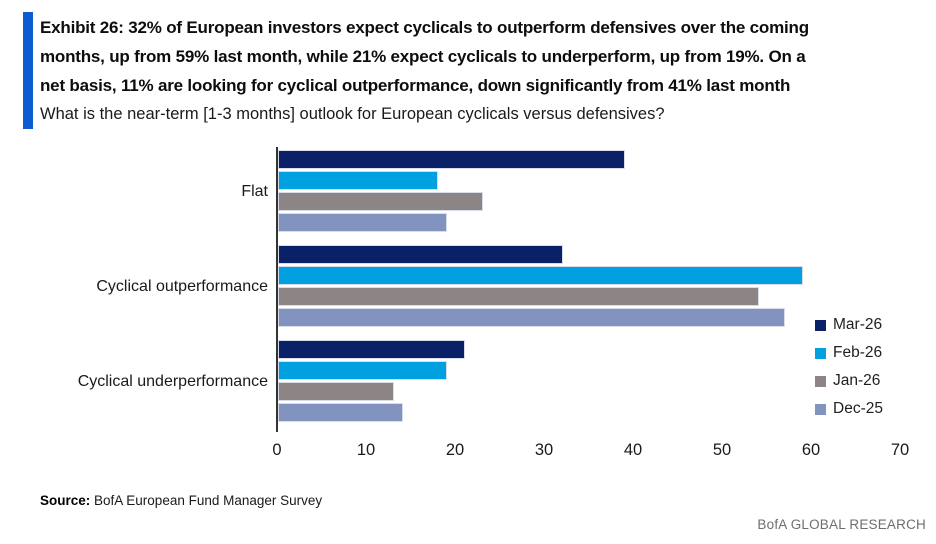 This screenshot has width=936, height=544. Describe the element at coordinates (858, 408) in the screenshot. I see `legend-label: Dec-25` at that location.